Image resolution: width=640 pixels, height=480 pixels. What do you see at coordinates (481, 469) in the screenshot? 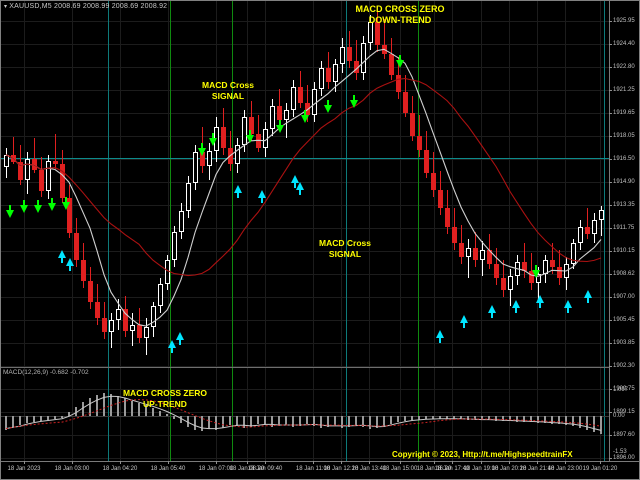
I see `time-axis-label: 18 Jan 19:00` at bounding box center [481, 469].